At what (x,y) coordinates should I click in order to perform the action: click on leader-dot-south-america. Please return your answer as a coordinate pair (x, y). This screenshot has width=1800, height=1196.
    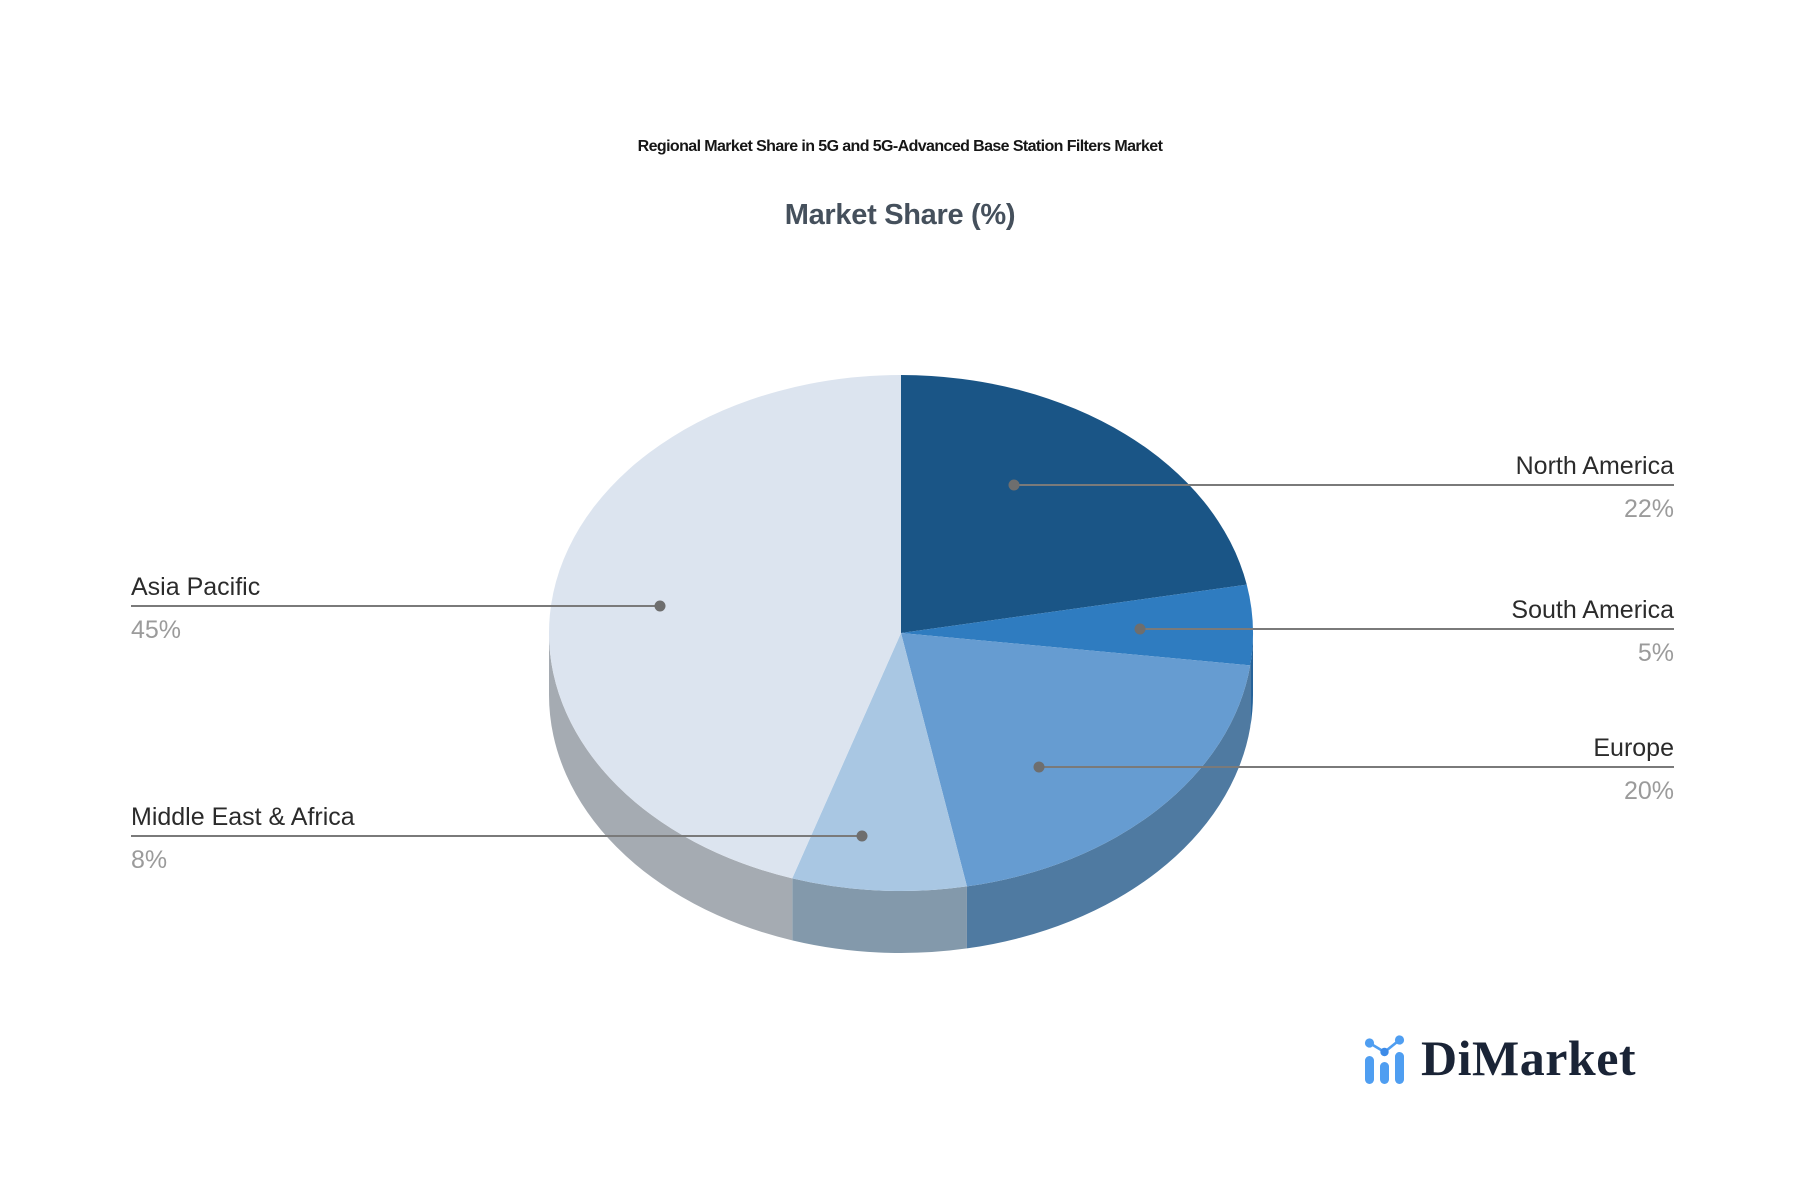
    Looking at the image, I should click on (1140, 629).